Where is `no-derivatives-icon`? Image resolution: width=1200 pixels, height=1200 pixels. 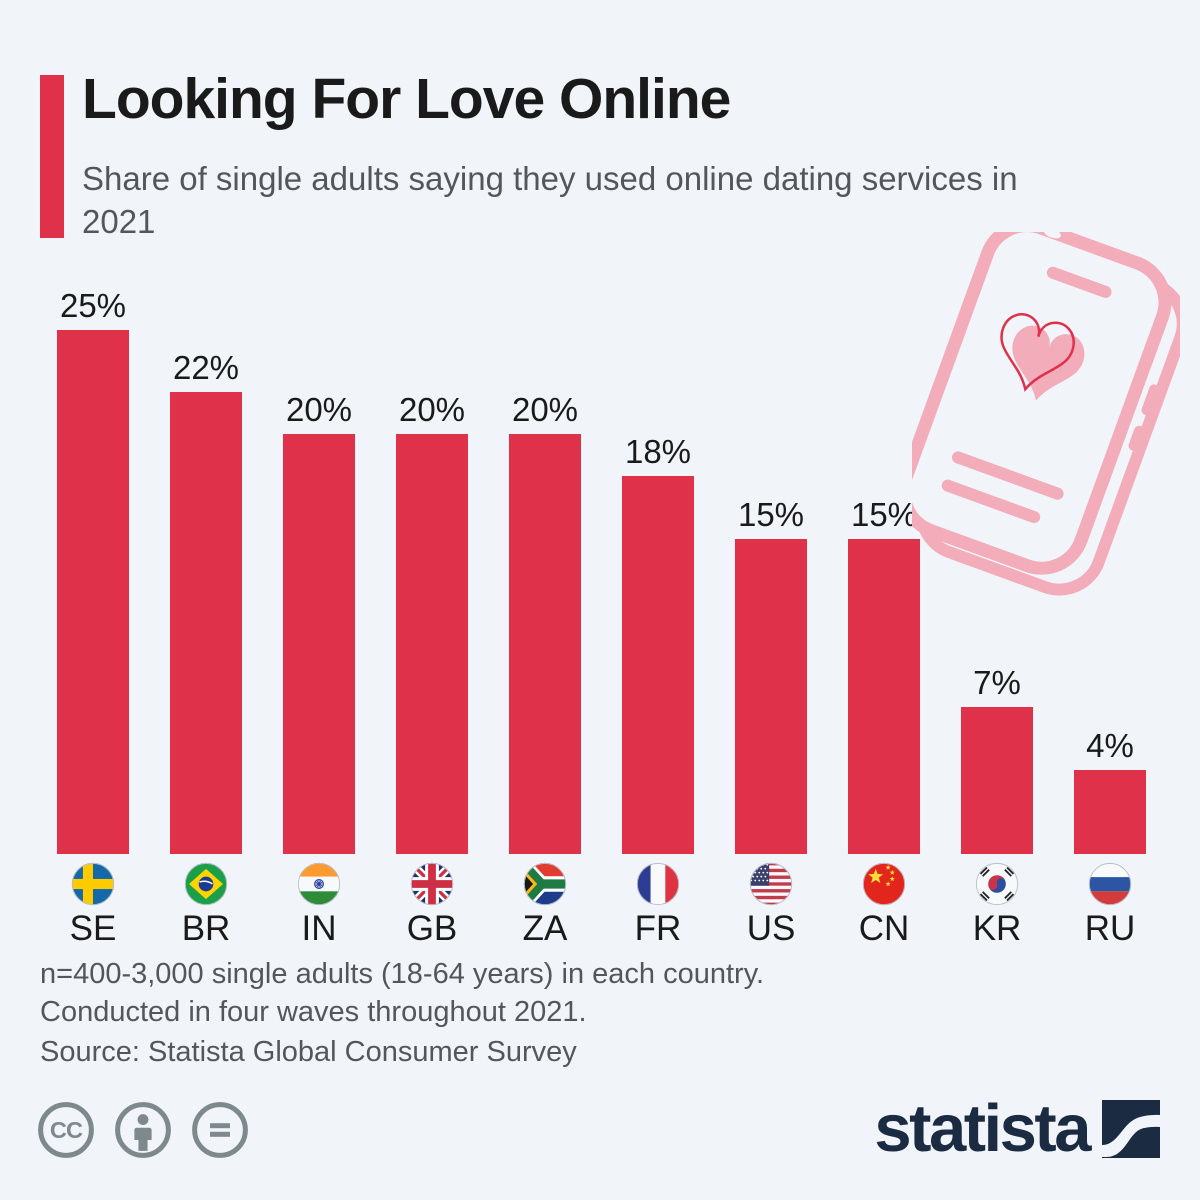
no-derivatives-icon is located at coordinates (220, 1130).